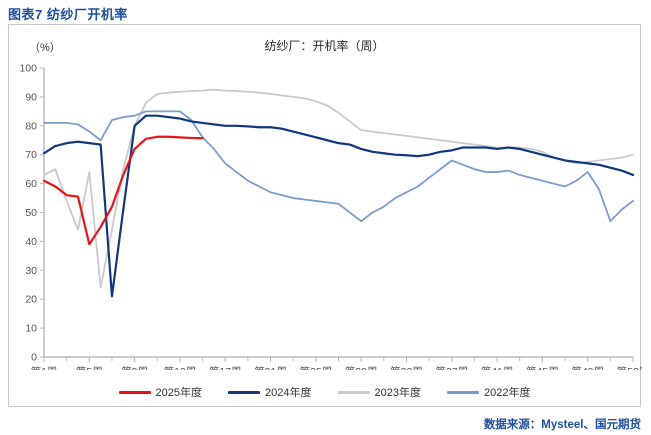  What do you see at coordinates (31, 213) in the screenshot?
I see `svg-text: 50` at bounding box center [31, 213].